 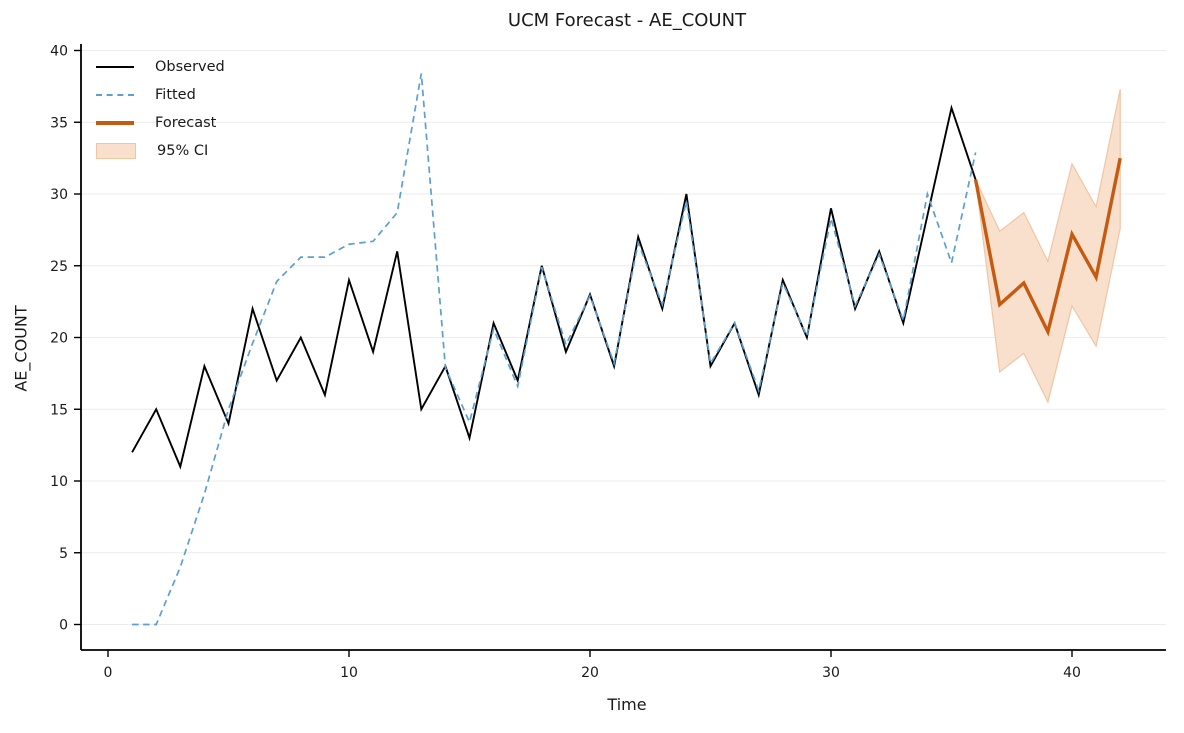 I want to click on x-tick-label: 30, so click(x=831, y=673).